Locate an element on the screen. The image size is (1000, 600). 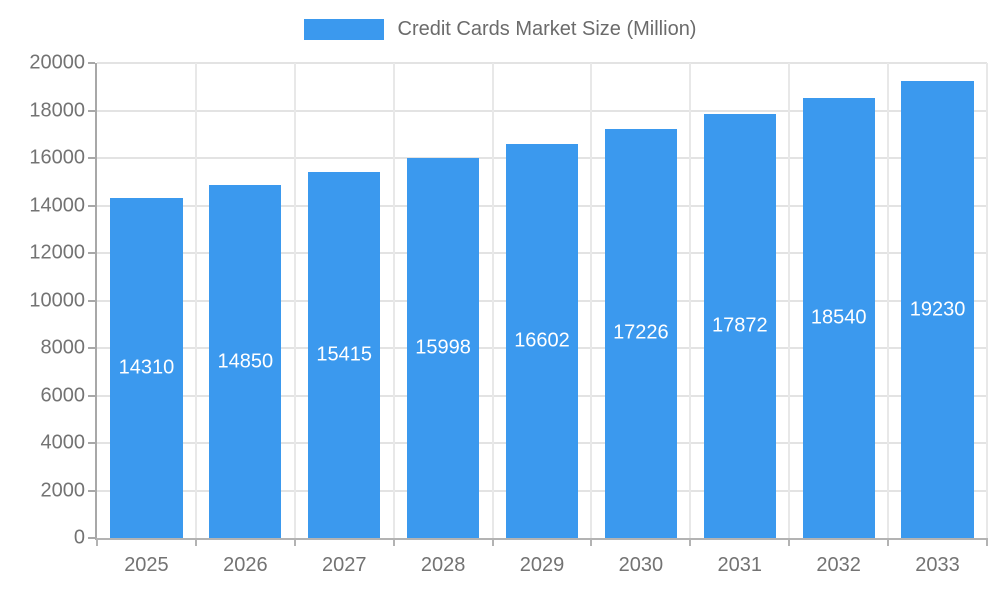
y-axis-tick-label: 0 is located at coordinates (79, 537).